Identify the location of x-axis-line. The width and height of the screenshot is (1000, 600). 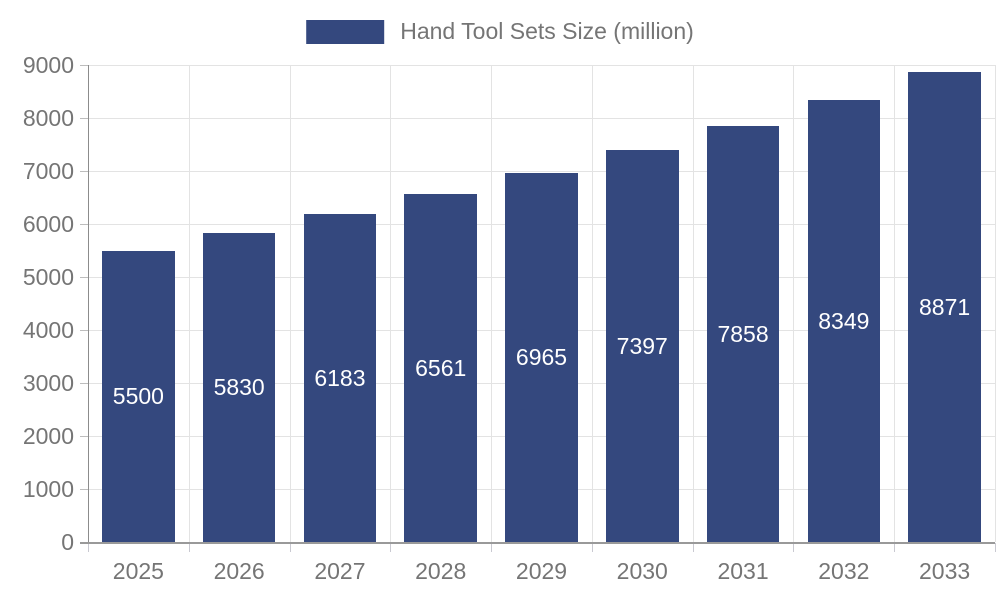
(537, 543).